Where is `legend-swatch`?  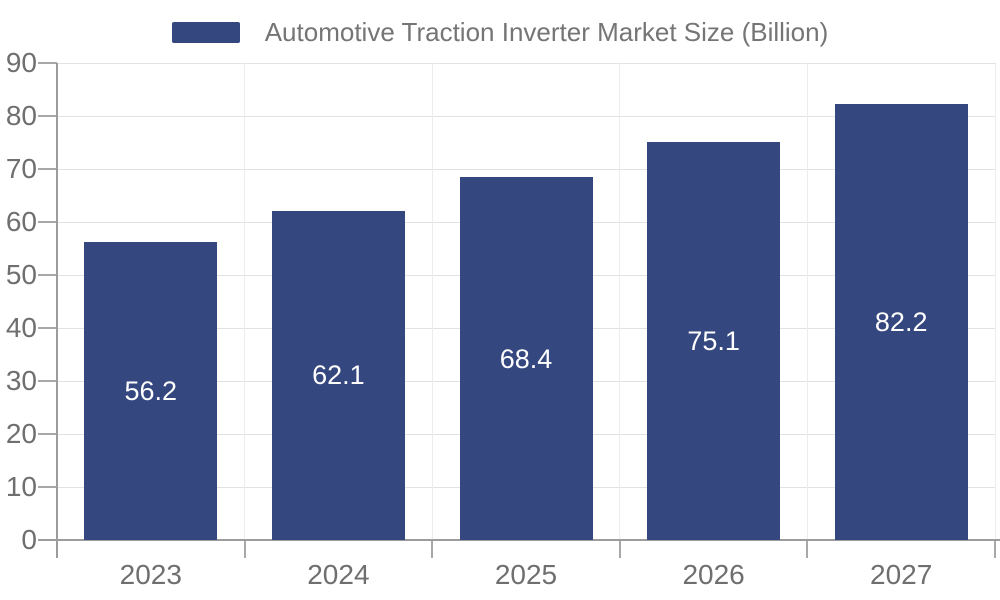 legend-swatch is located at coordinates (205, 32).